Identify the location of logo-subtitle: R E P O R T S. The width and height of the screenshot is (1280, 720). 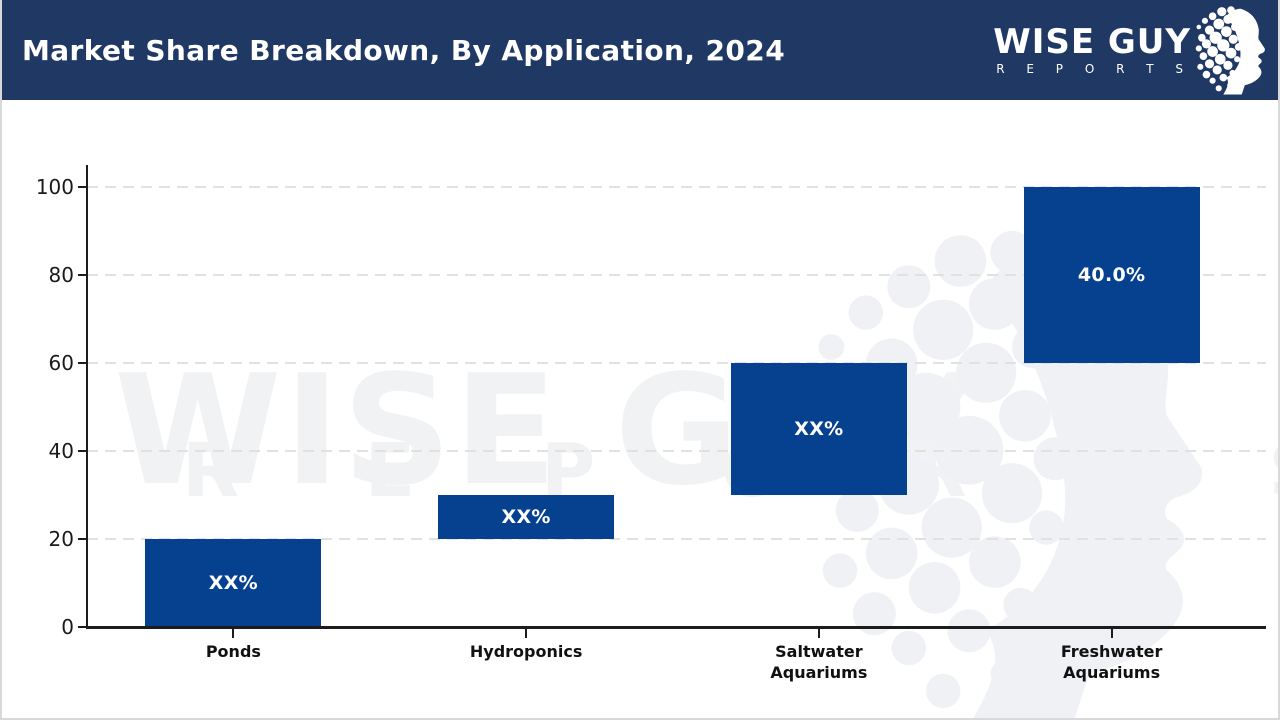
(1094, 68).